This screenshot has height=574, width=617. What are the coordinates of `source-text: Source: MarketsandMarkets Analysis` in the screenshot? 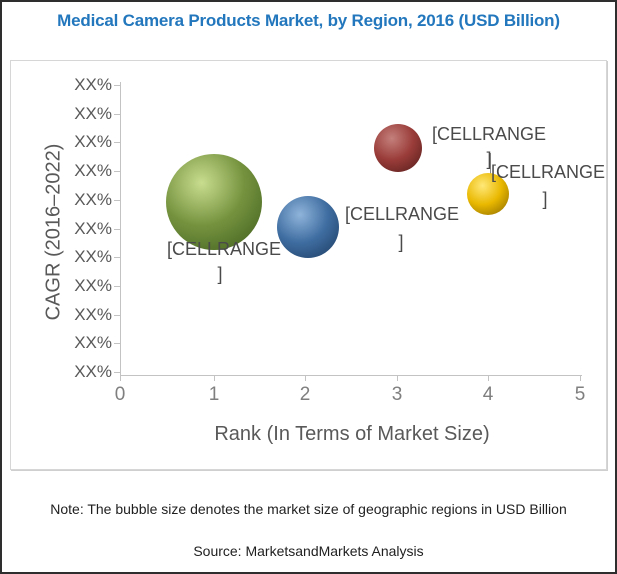 It's located at (308, 551).